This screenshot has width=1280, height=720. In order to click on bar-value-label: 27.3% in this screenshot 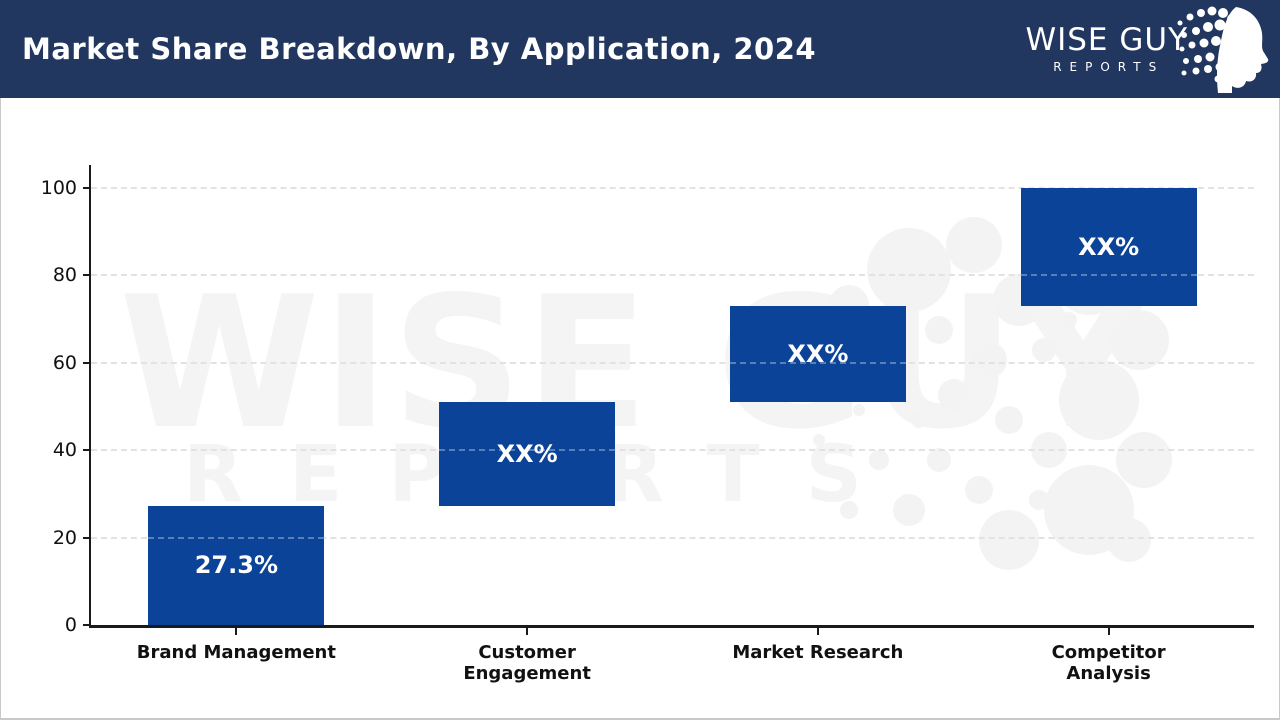, I will do `click(236, 565)`.